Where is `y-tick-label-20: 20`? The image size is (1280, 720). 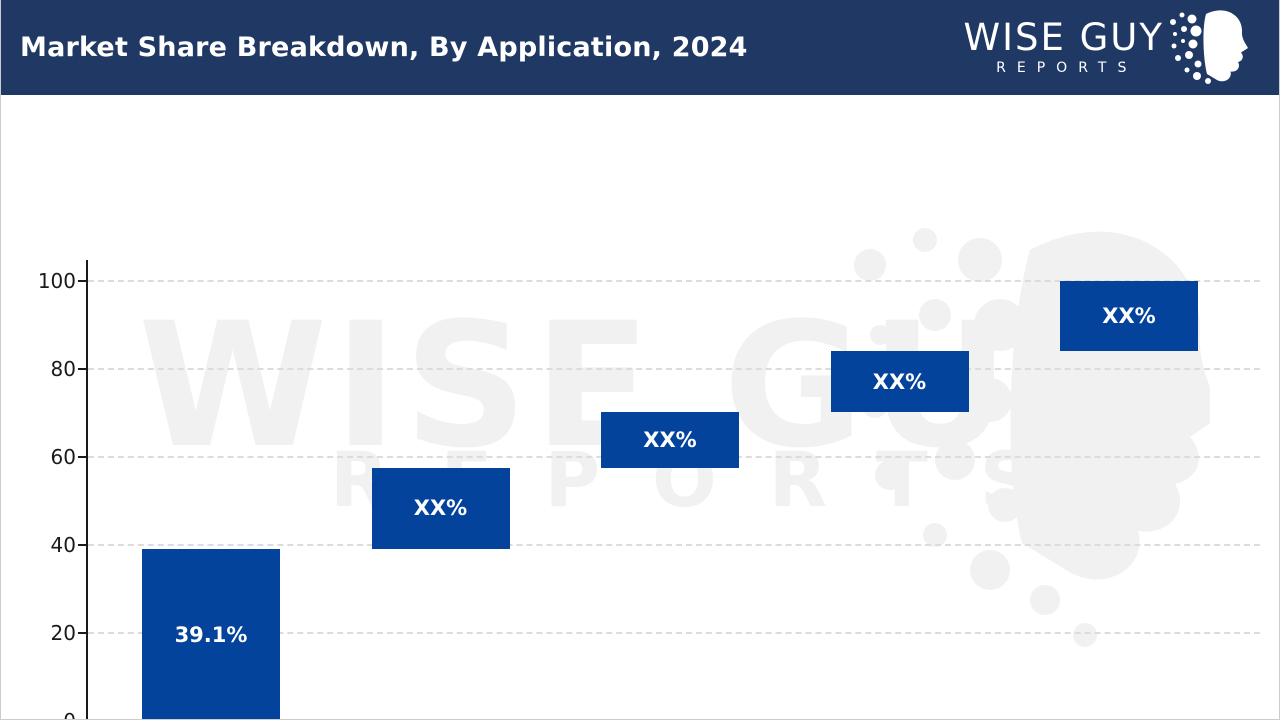 y-tick-label-20: 20 is located at coordinates (63, 633).